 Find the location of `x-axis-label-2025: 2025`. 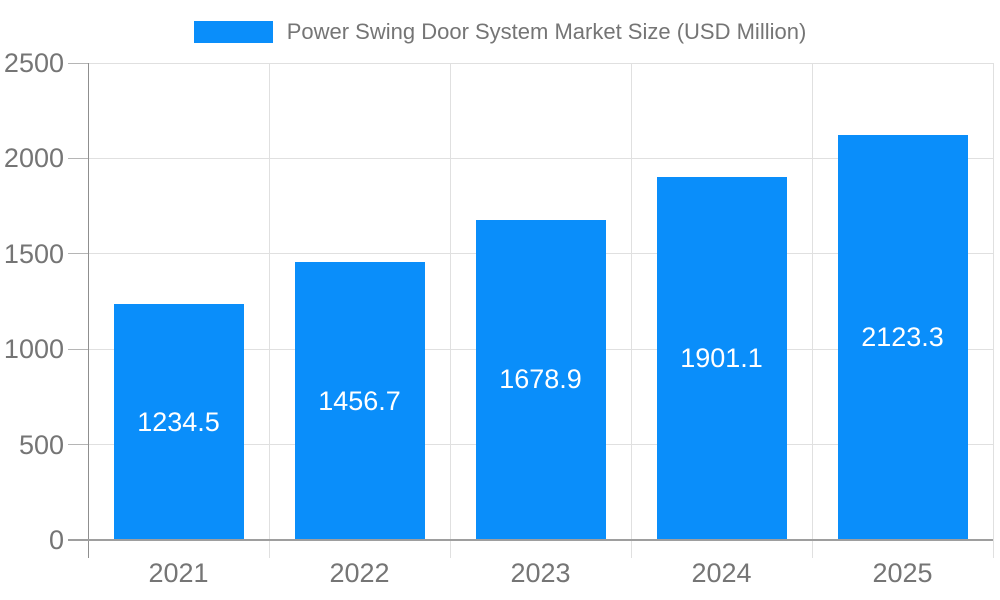

x-axis-label-2025: 2025 is located at coordinates (902, 573).